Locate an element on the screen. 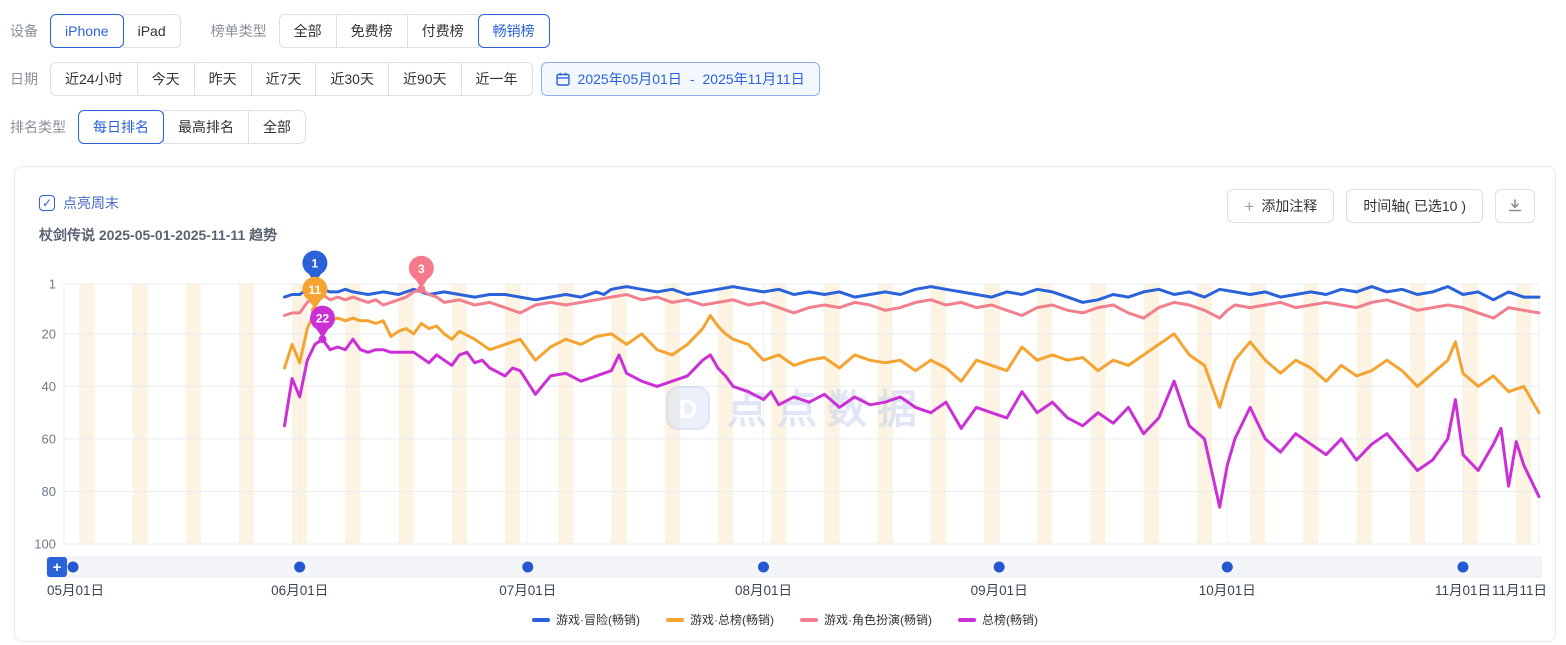  x-axis-tick-label: 07月01日 is located at coordinates (527, 590).